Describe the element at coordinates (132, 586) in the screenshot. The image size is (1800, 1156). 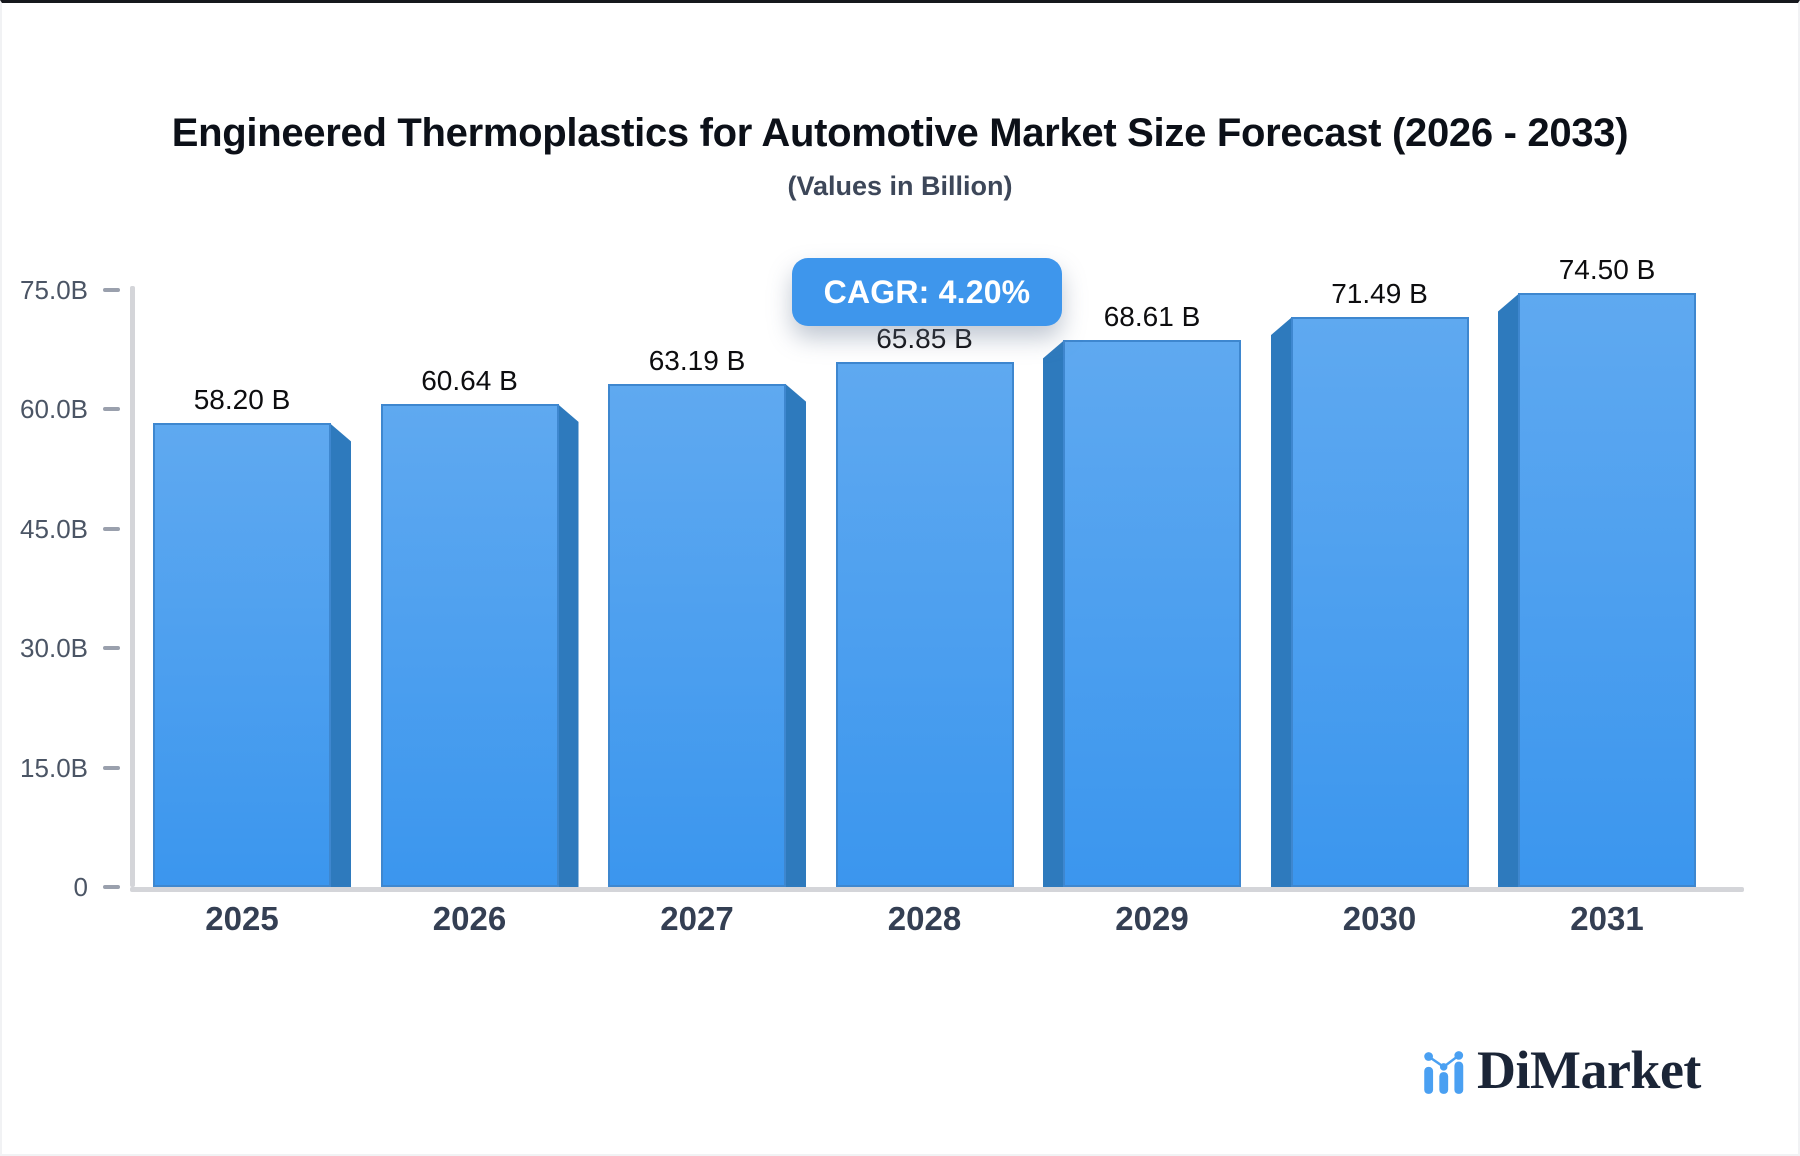
I see `y-axis-line` at that location.